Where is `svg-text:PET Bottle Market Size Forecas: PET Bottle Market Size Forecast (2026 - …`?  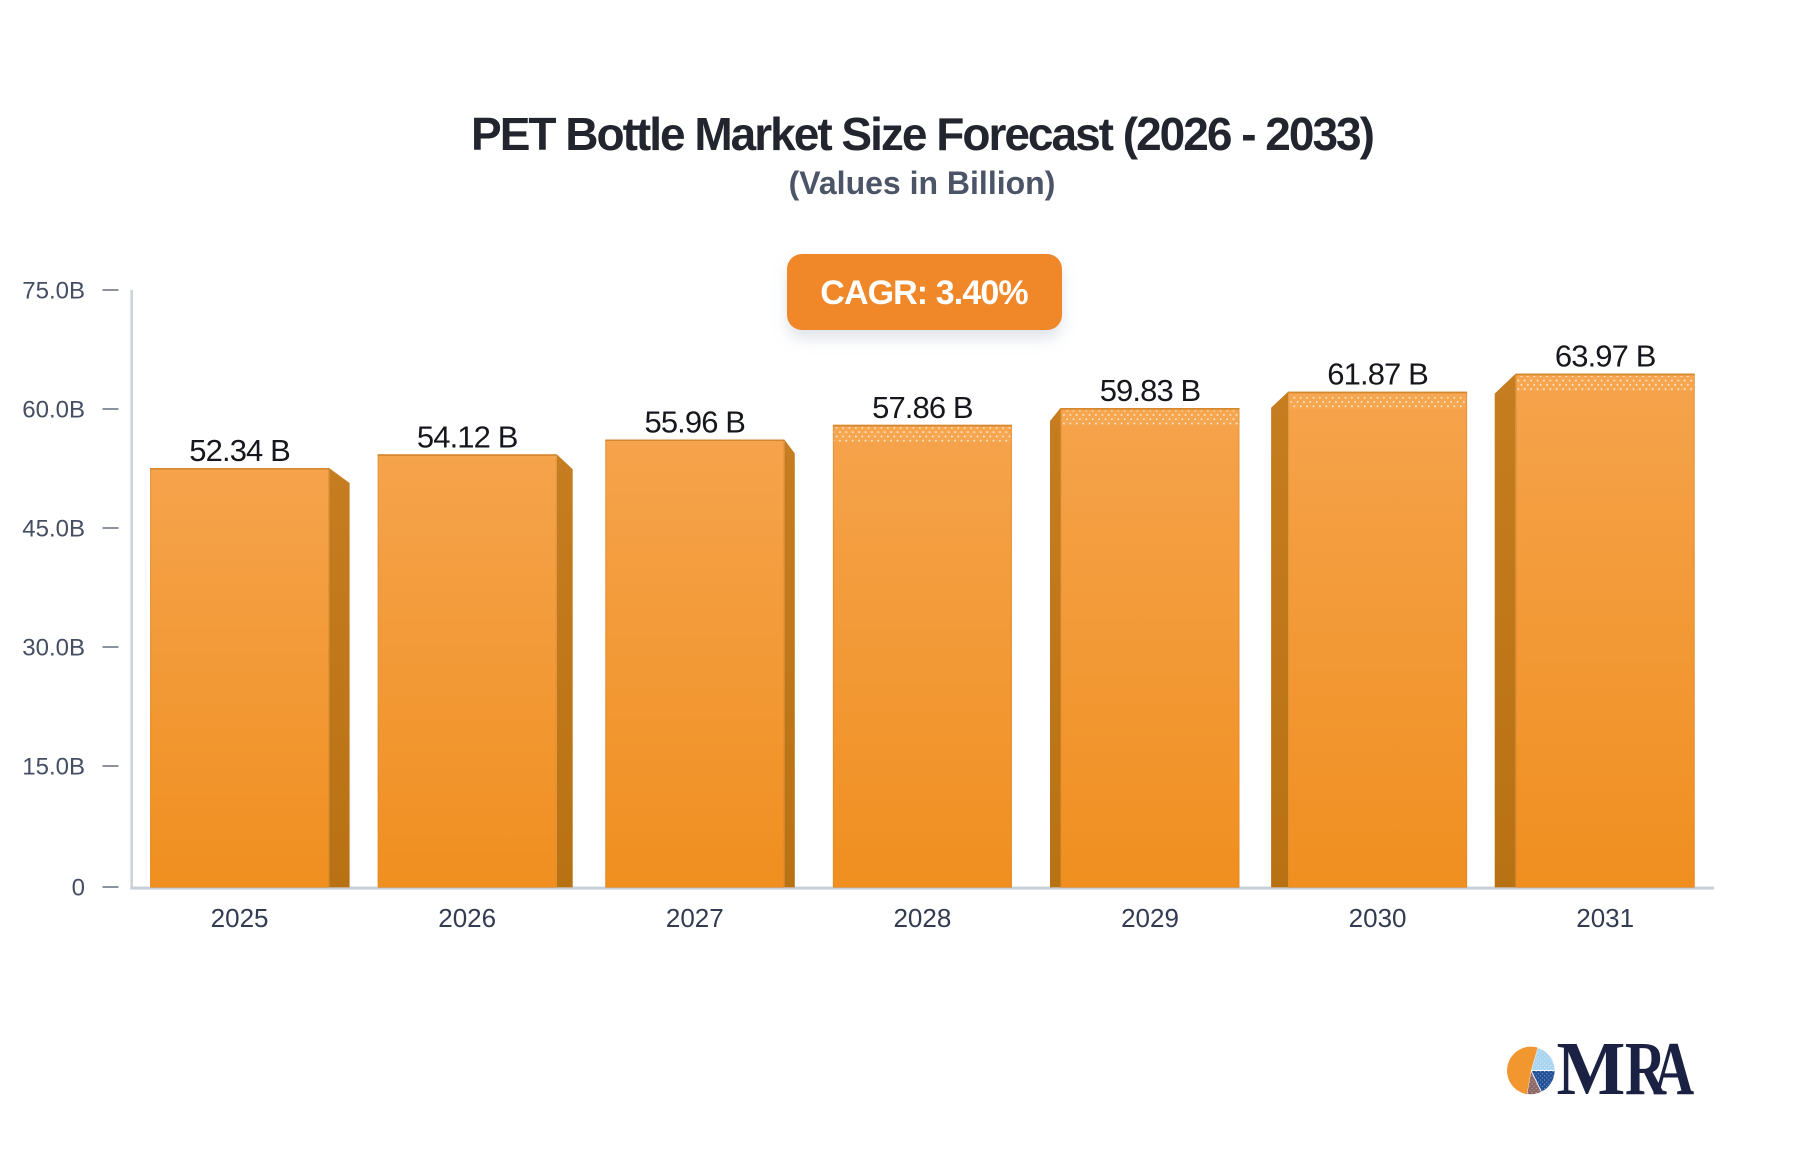
svg-text:PET Bottle Market Size Forecas: PET Bottle Market Size Forecast (2026 - … is located at coordinates (922, 134).